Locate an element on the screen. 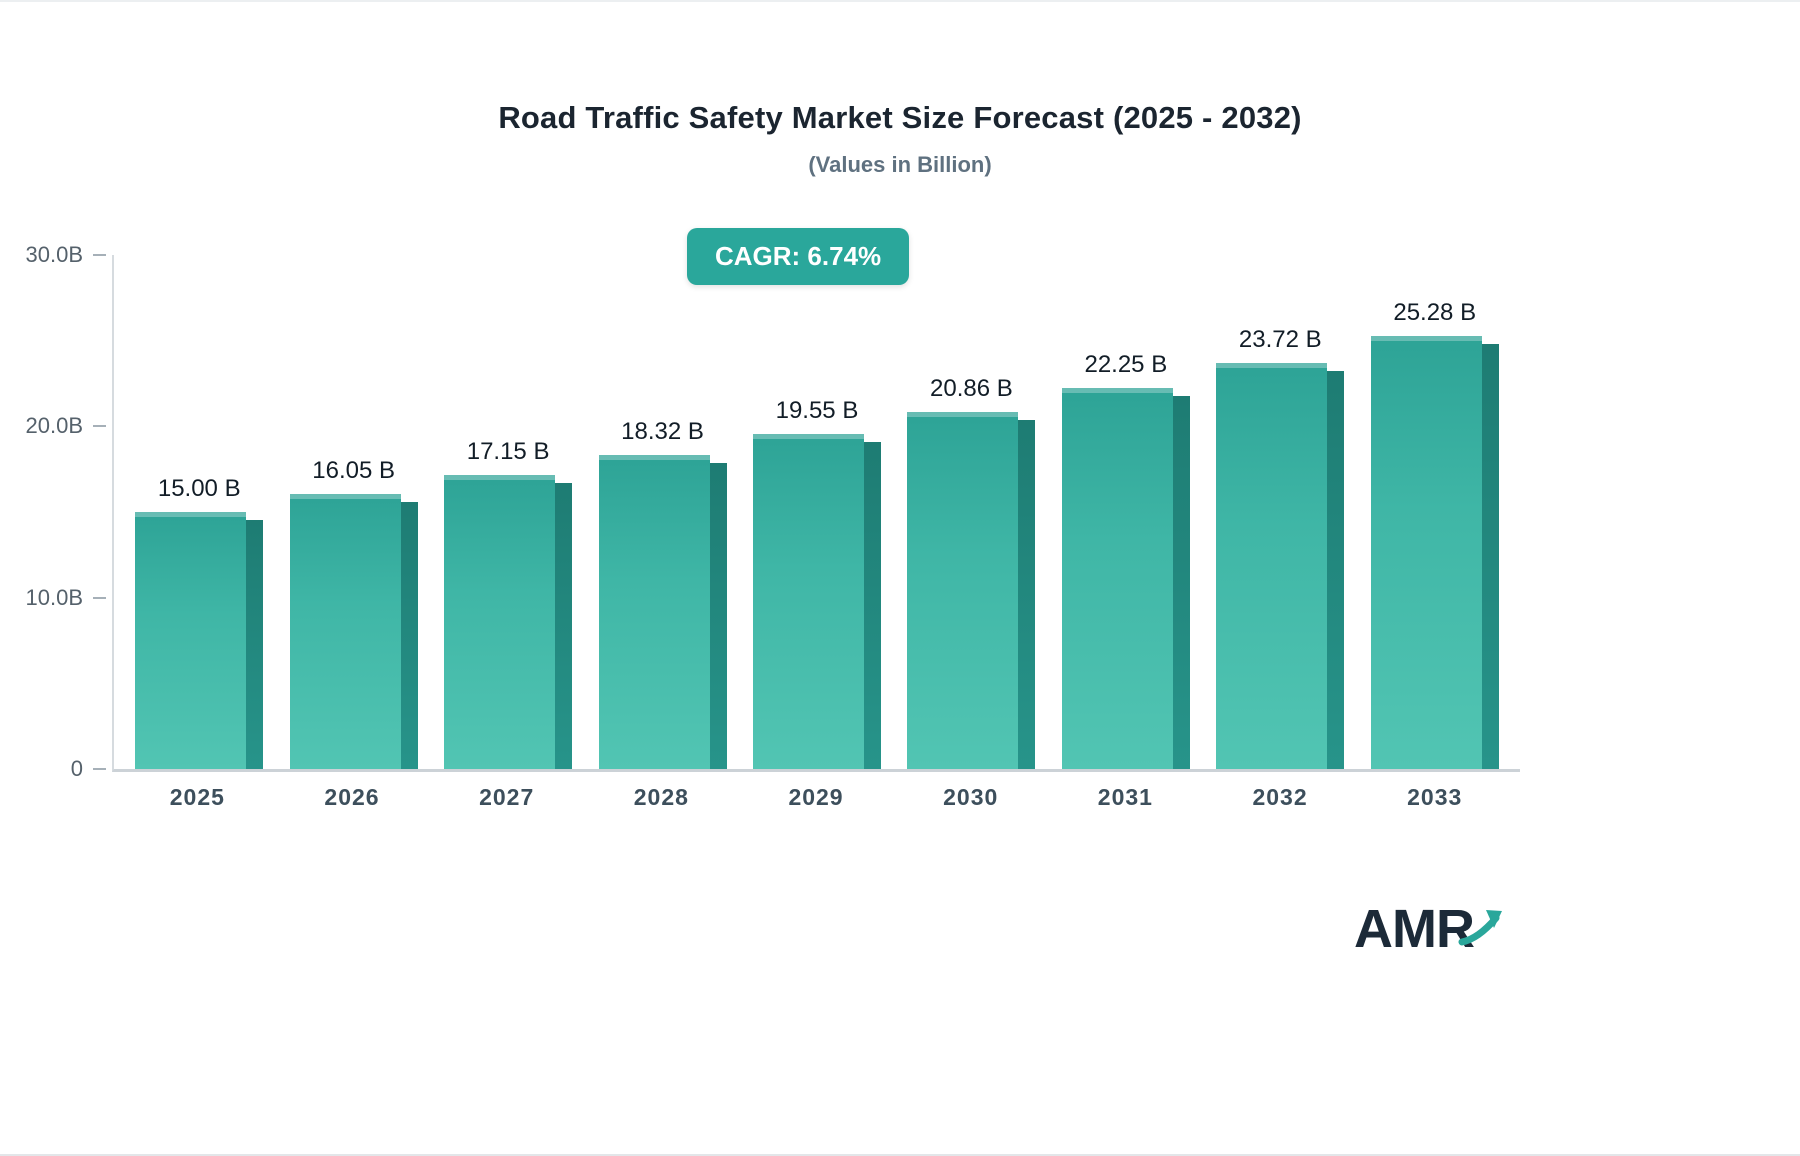  bar-group: 25.28 B is located at coordinates (1435, 512).